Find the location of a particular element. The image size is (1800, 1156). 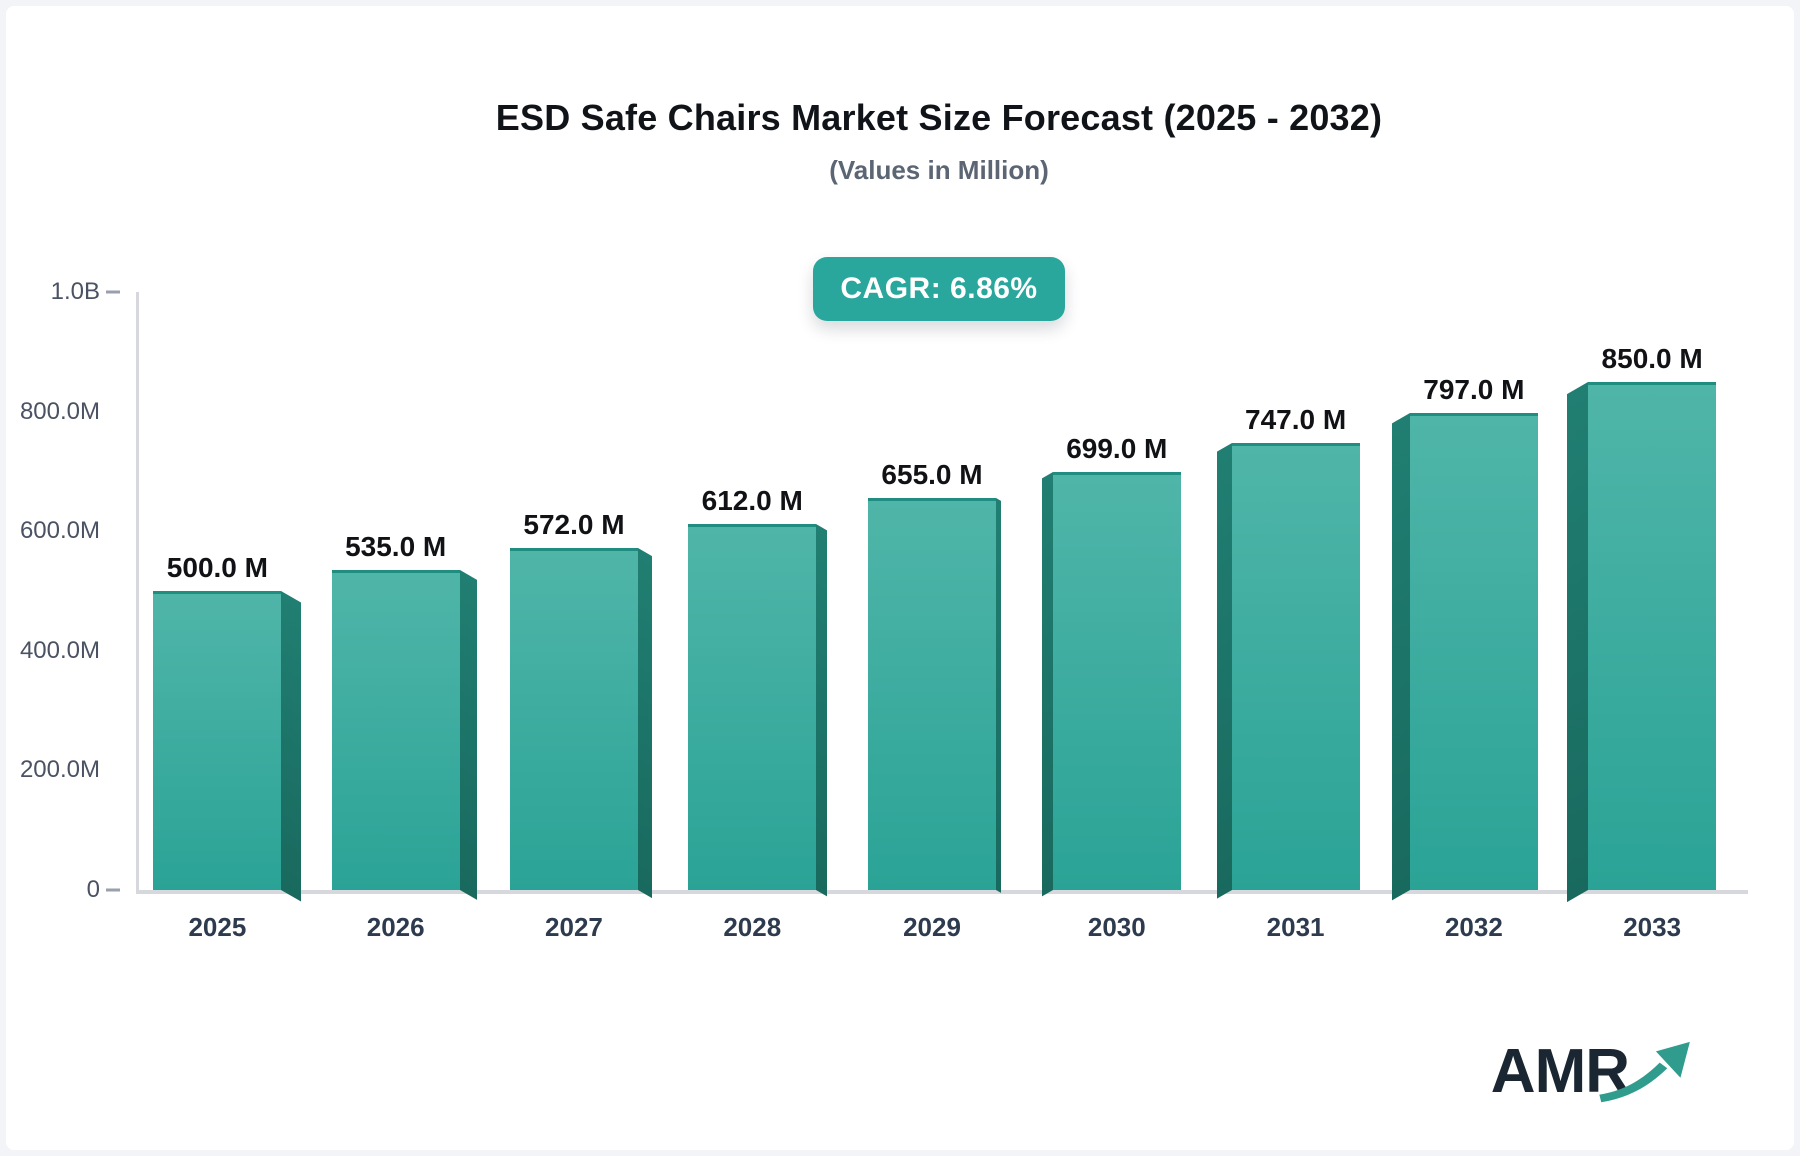

bar-2027: 572.0 M is located at coordinates (580, 704).